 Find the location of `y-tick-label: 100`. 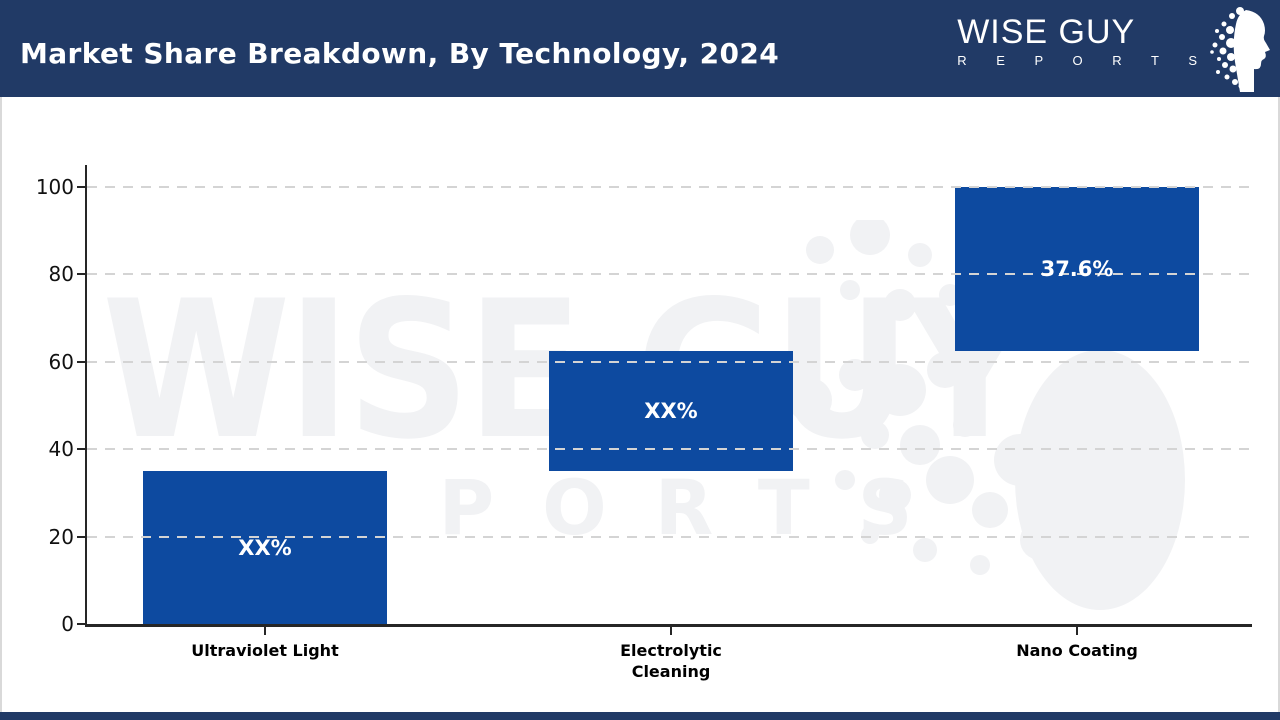

y-tick-label: 100 is located at coordinates (54, 186).